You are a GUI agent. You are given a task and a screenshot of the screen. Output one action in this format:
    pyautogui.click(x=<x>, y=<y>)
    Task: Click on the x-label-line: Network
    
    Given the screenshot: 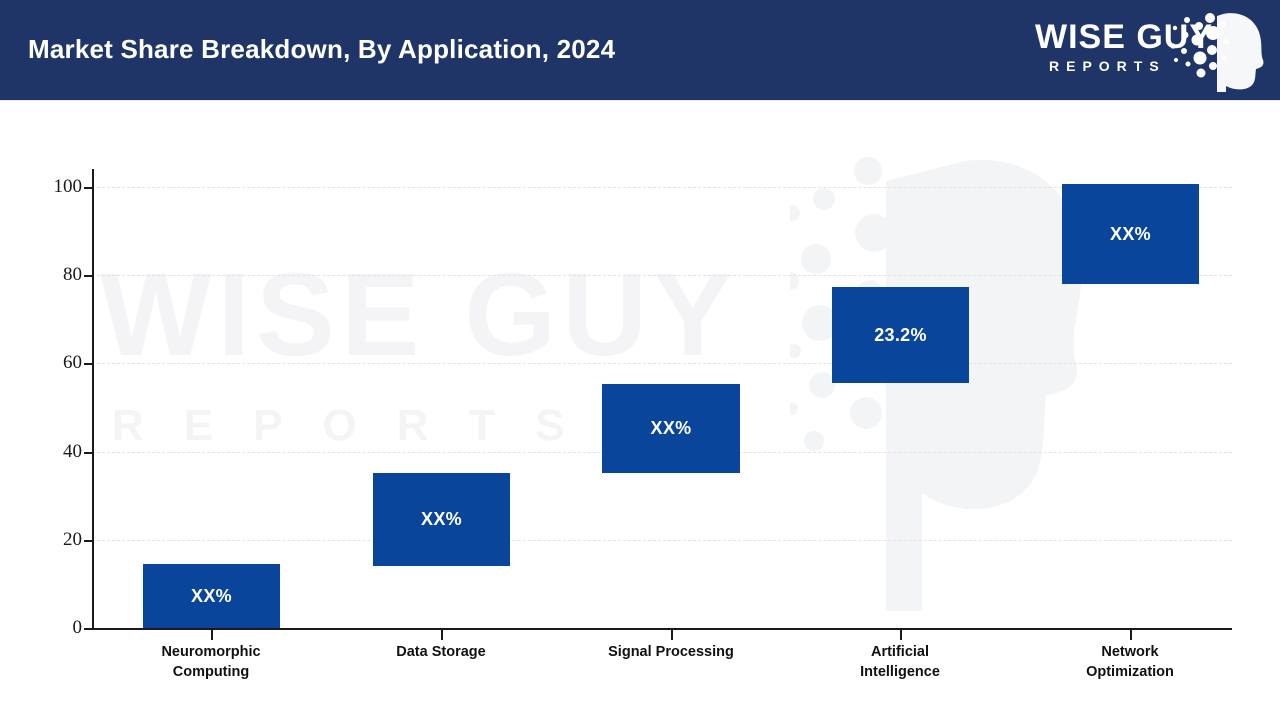 What is the action you would take?
    pyautogui.click(x=1130, y=652)
    